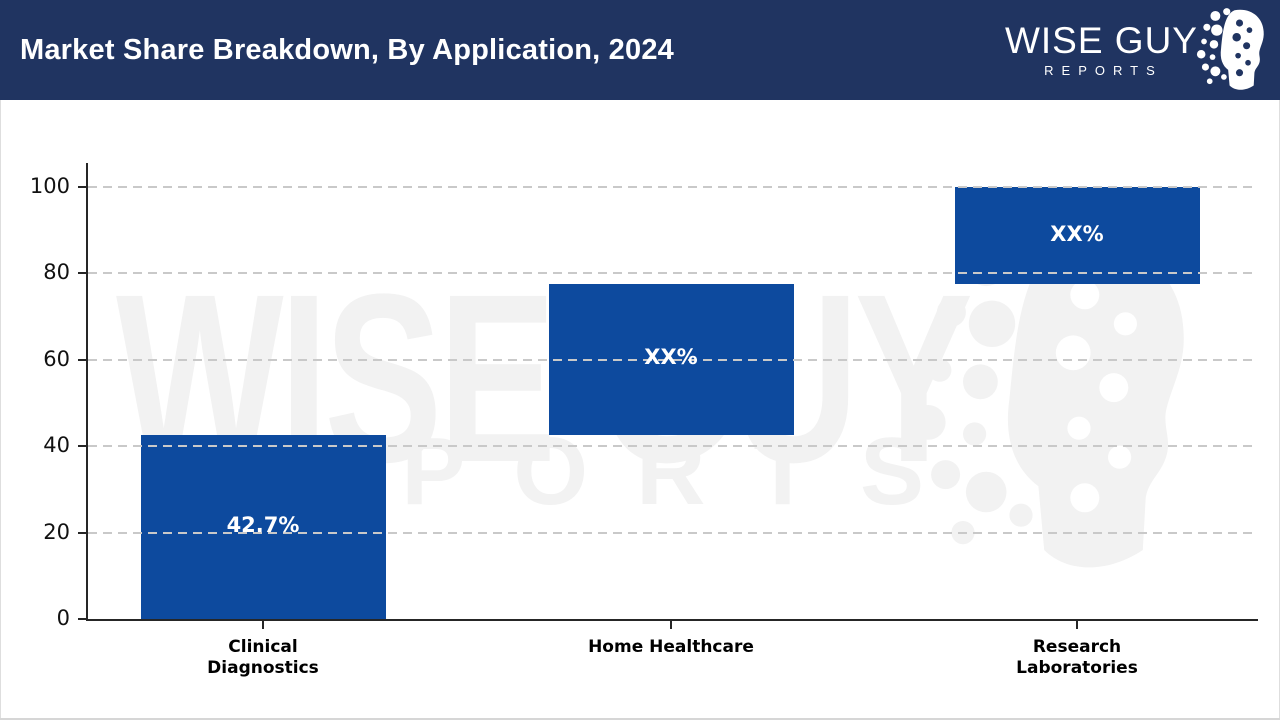 The image size is (1280, 720). I want to click on category-label-2: Research Laboratories, so click(1077, 658).